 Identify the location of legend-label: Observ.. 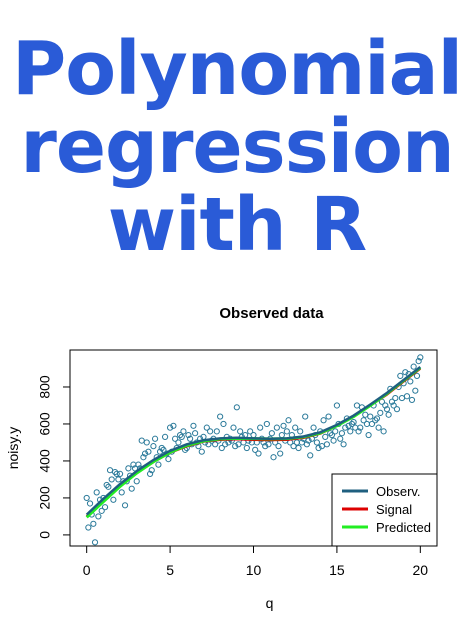
(398, 491).